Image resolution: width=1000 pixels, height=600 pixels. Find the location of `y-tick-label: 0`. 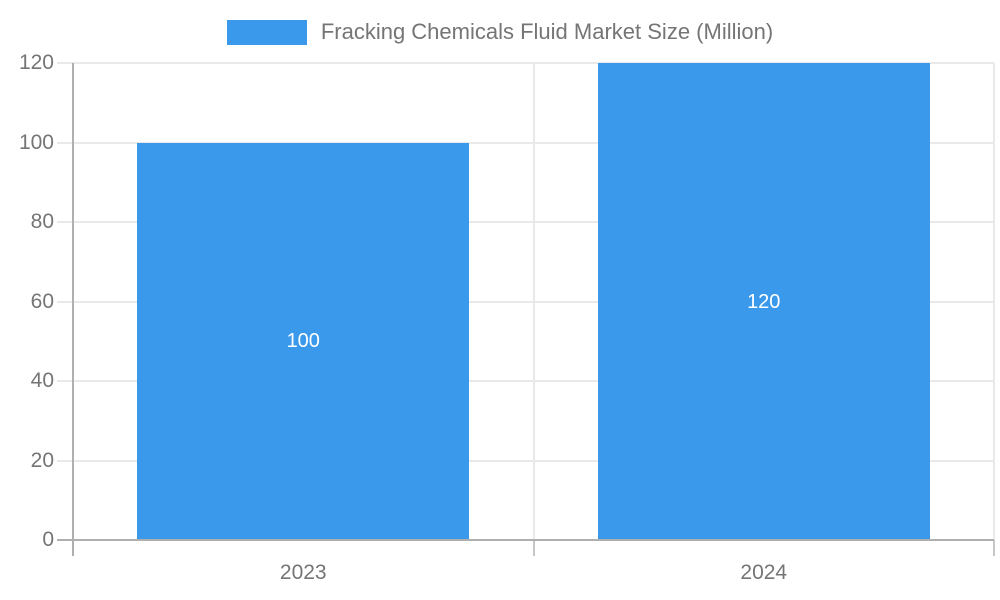

y-tick-label: 0 is located at coordinates (48, 539).